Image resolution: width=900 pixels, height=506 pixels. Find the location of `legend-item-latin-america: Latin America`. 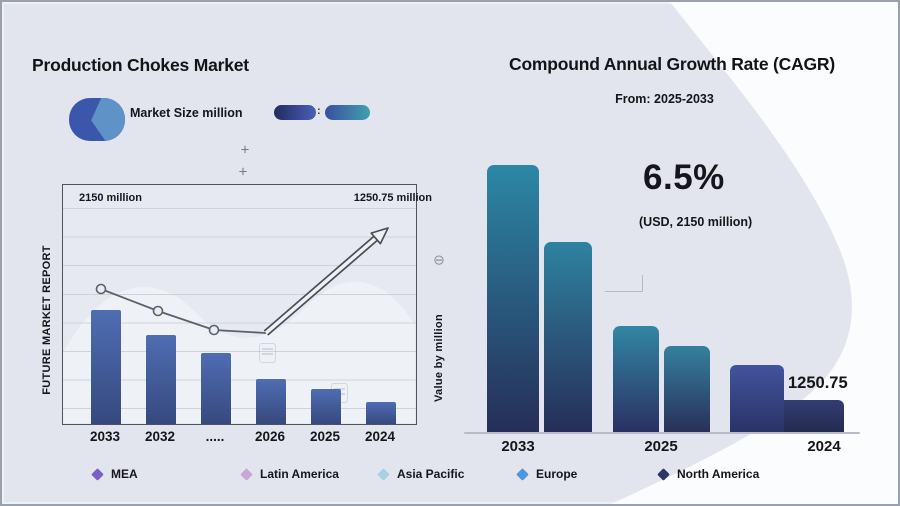

legend-item-latin-america: Latin America is located at coordinates (289, 474).